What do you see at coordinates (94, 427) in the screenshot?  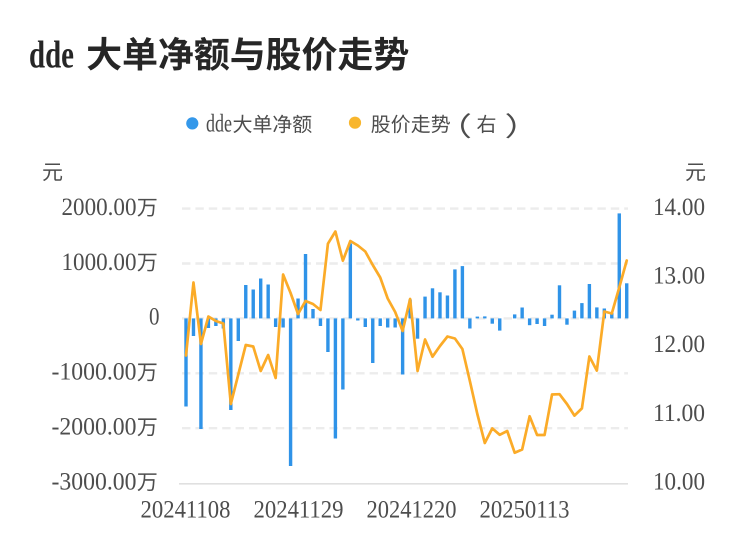 I see `svg-text: -2000.00` at bounding box center [94, 427].